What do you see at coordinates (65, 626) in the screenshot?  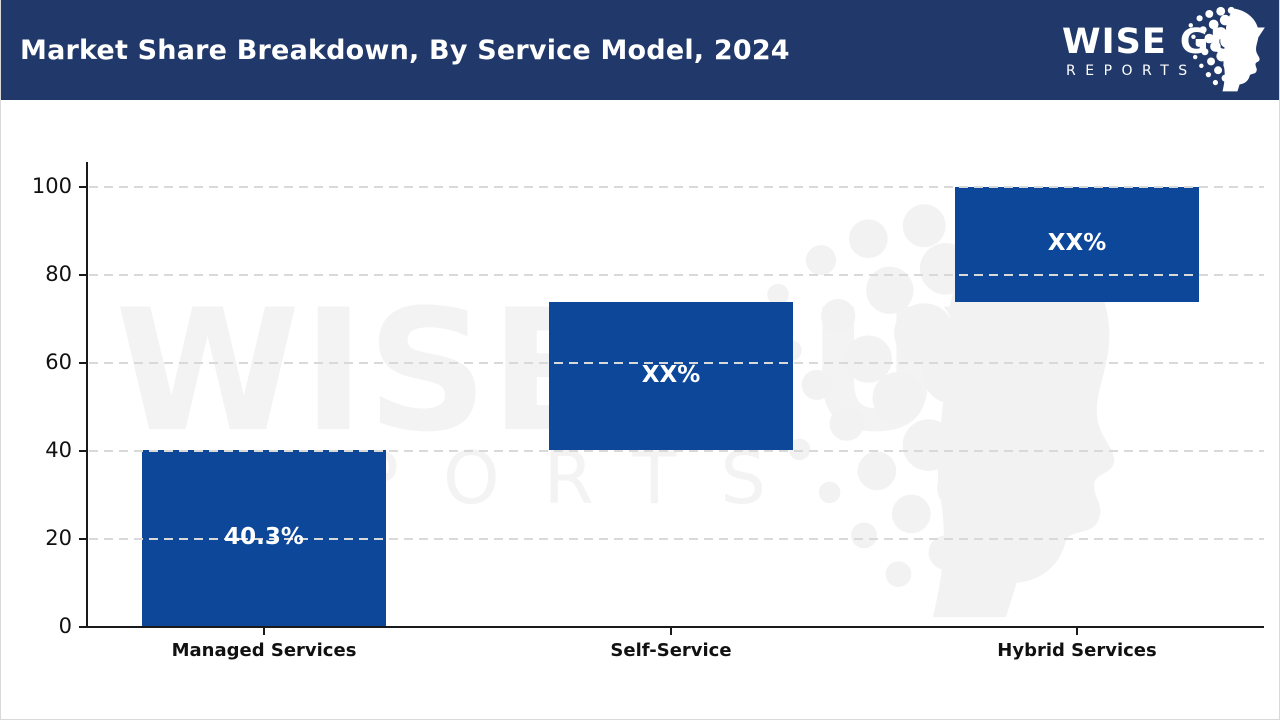 I see `y-tick-label: 0` at bounding box center [65, 626].